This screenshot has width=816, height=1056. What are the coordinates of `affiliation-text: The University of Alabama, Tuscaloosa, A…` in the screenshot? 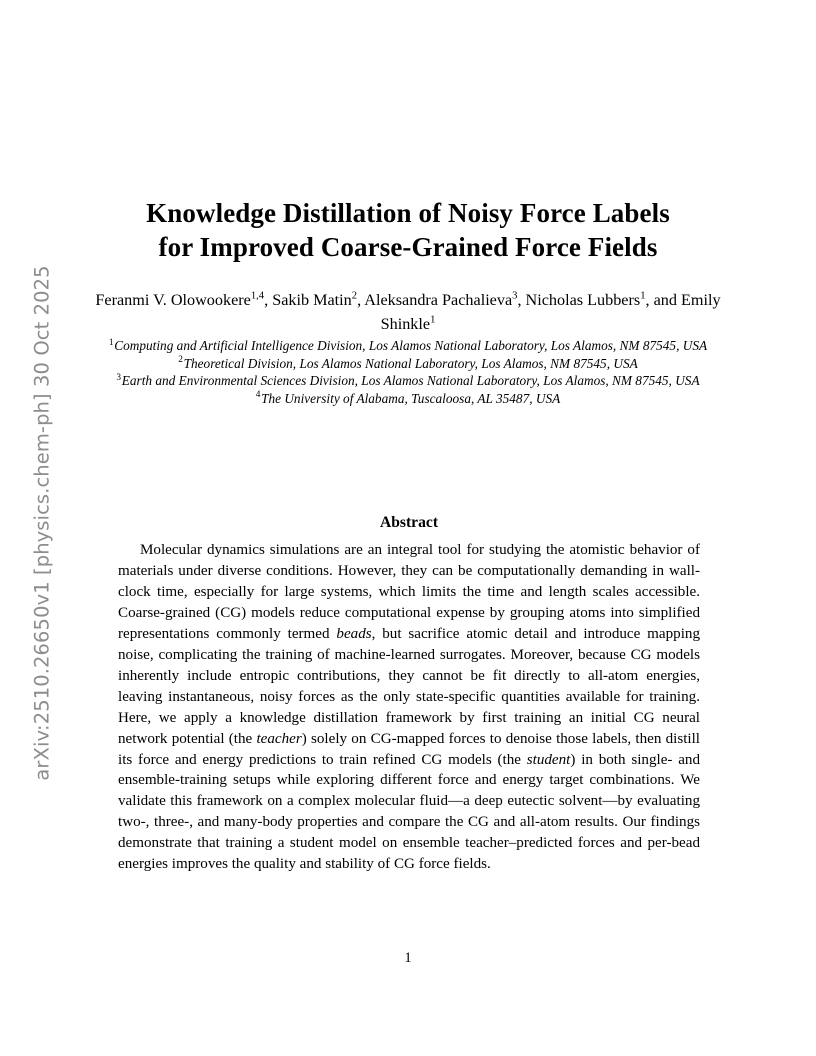 It's located at (411, 398).